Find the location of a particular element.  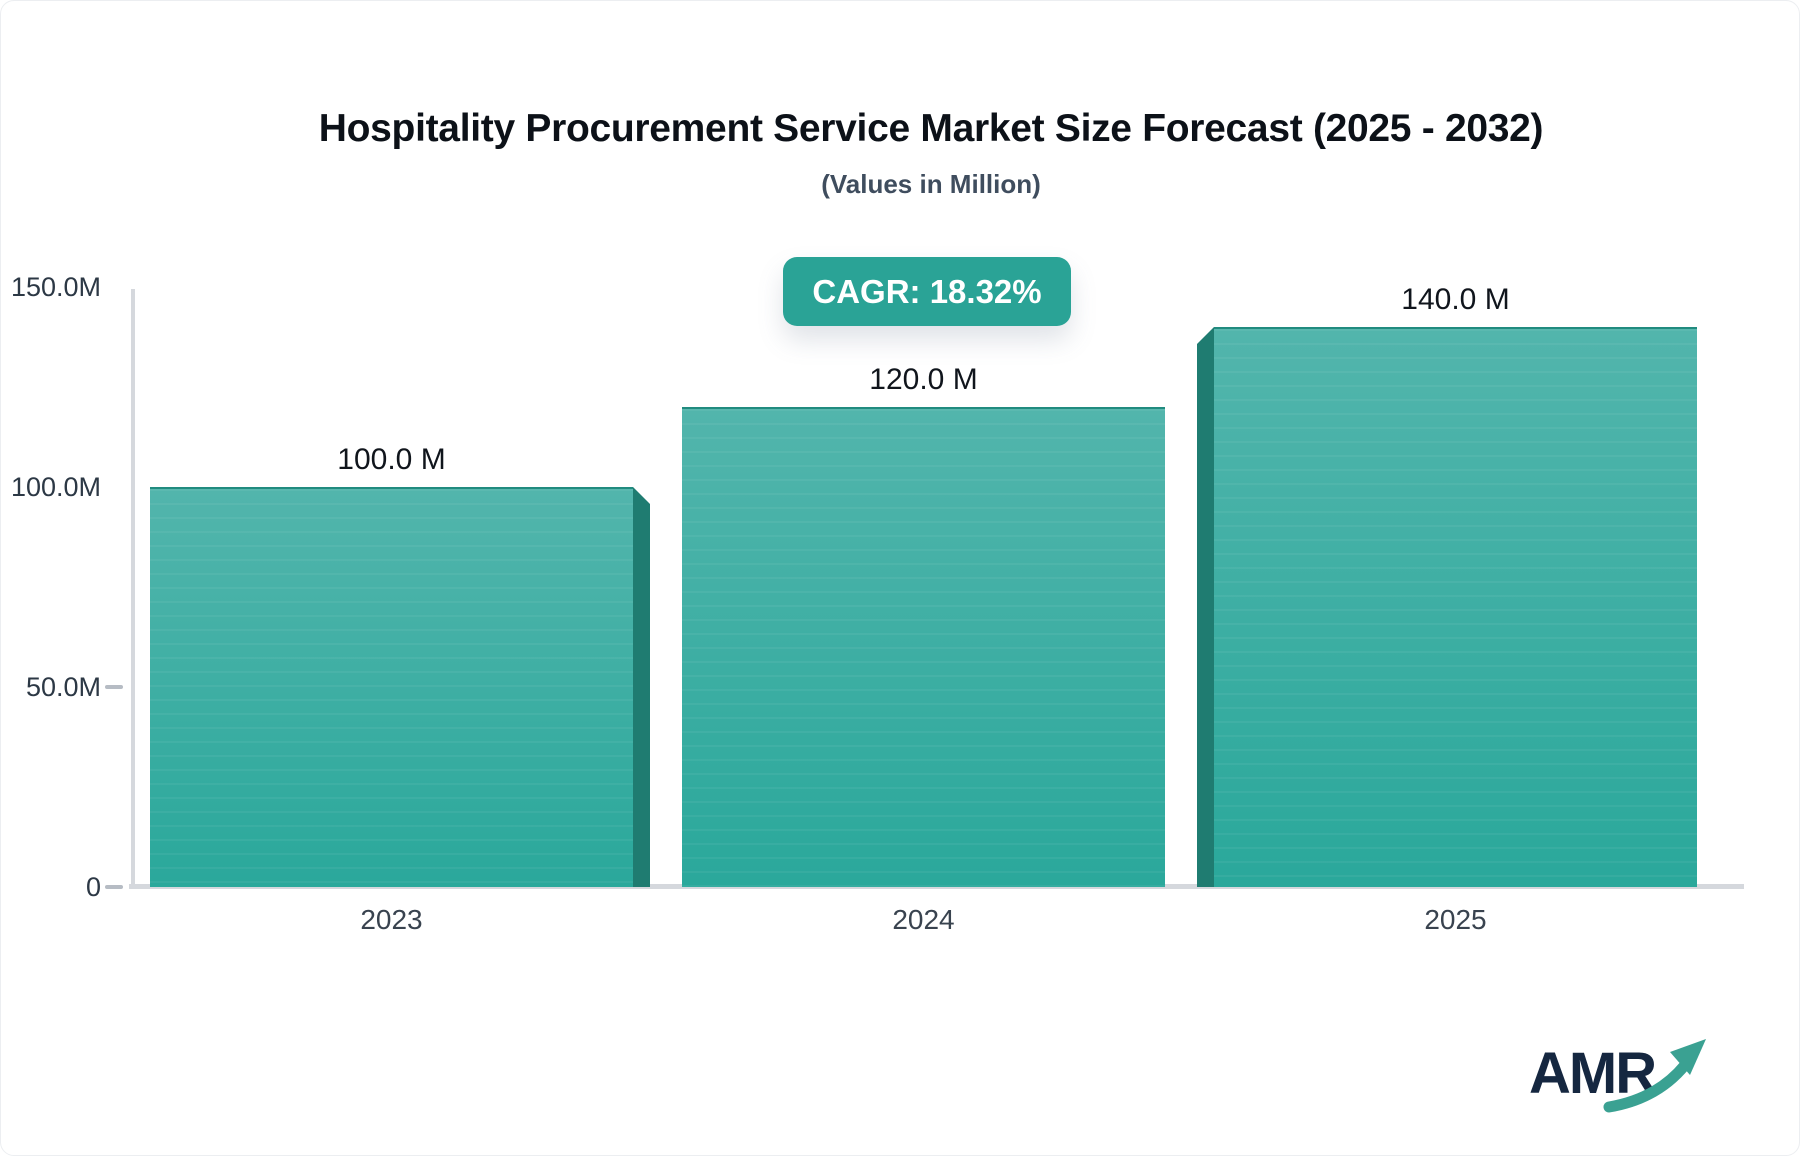

chart-subtitle: (Values in Million) is located at coordinates (931, 184).